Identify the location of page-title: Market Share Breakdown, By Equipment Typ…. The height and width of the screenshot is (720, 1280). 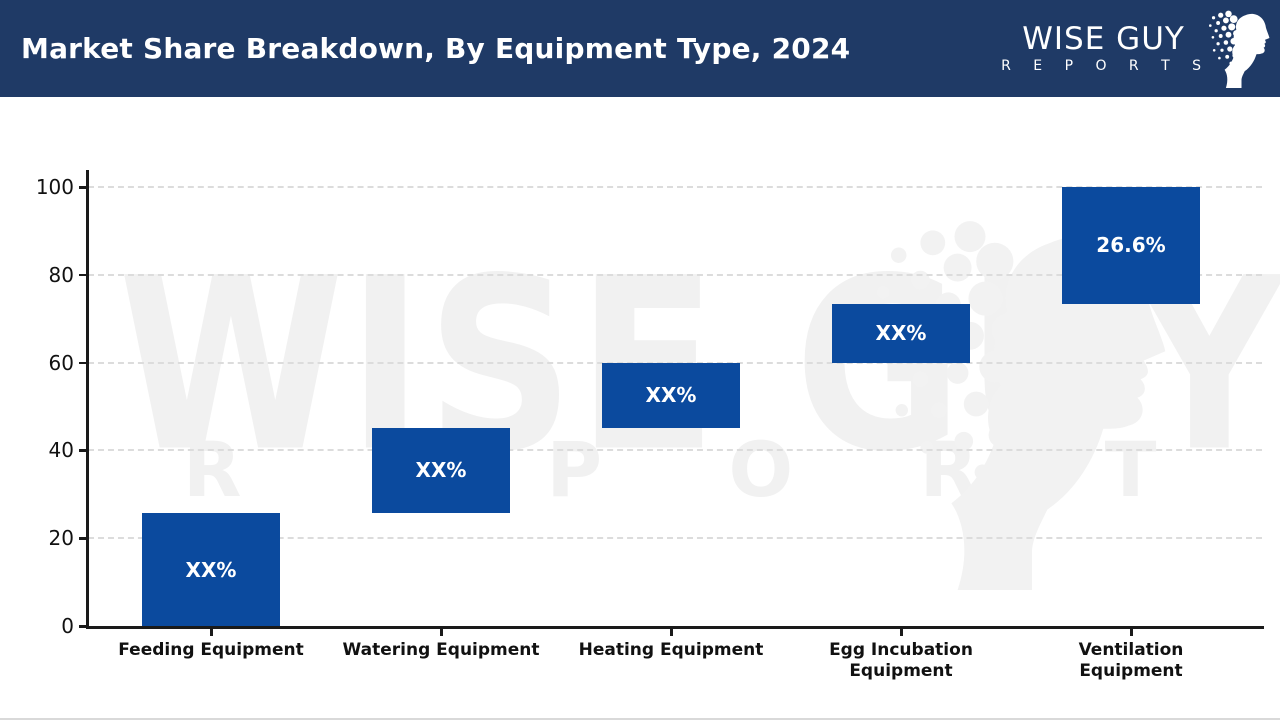
(436, 48).